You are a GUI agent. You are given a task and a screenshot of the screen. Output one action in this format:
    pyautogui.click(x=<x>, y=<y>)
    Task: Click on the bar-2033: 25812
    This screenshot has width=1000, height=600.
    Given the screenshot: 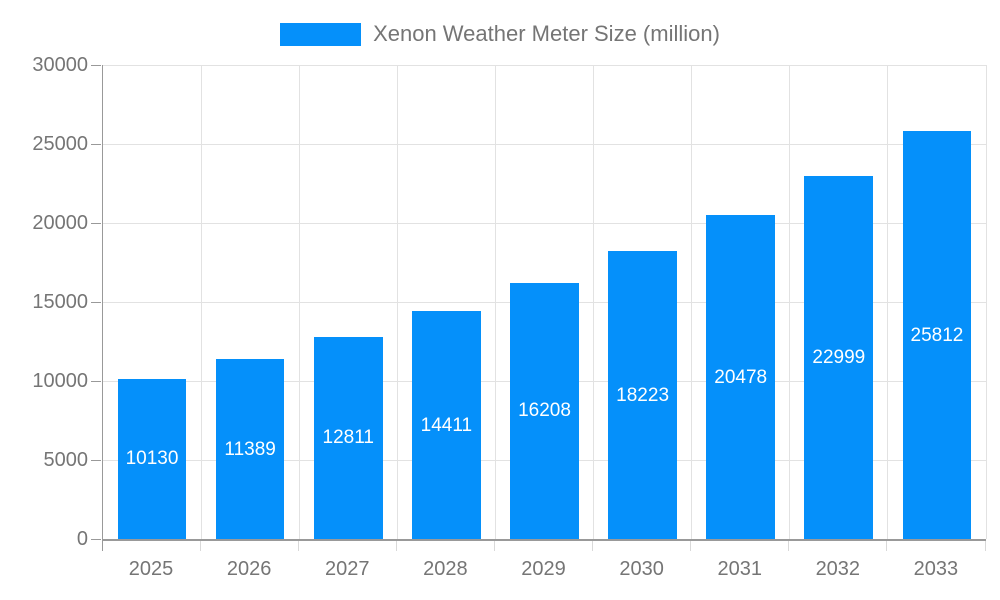 What is the action you would take?
    pyautogui.click(x=937, y=335)
    